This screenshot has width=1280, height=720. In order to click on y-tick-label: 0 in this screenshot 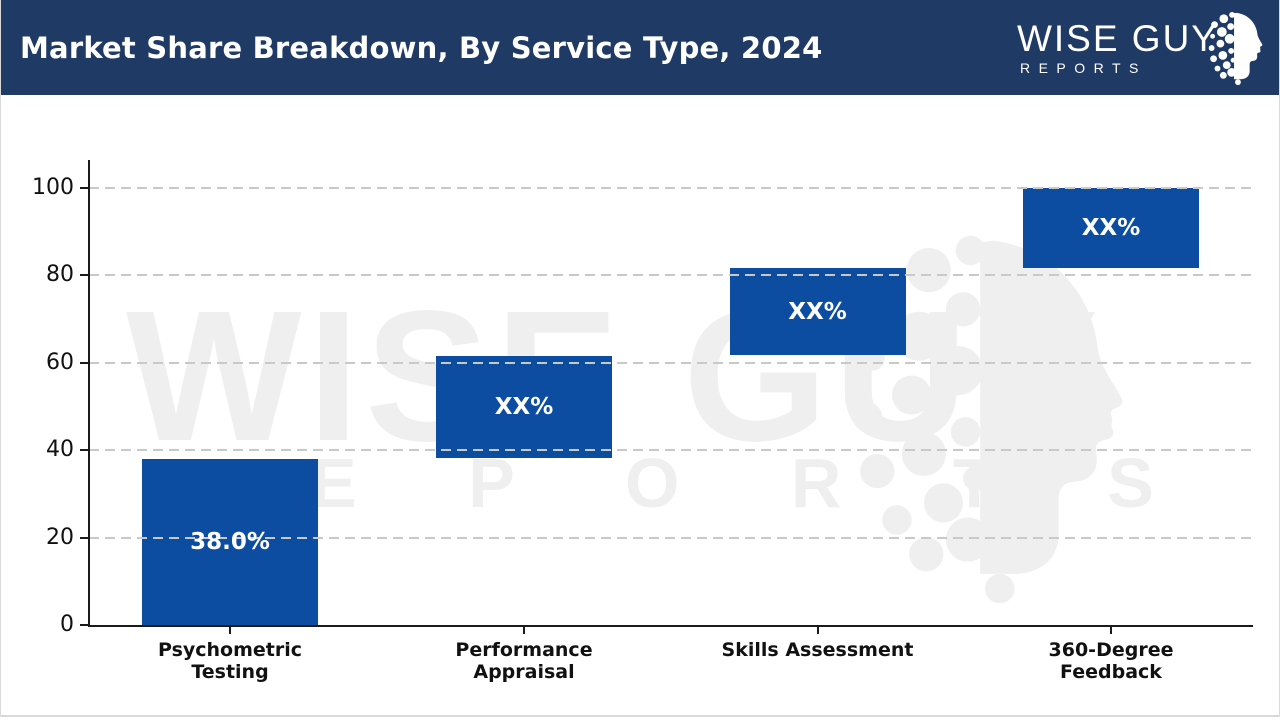, I will do `click(67, 624)`.